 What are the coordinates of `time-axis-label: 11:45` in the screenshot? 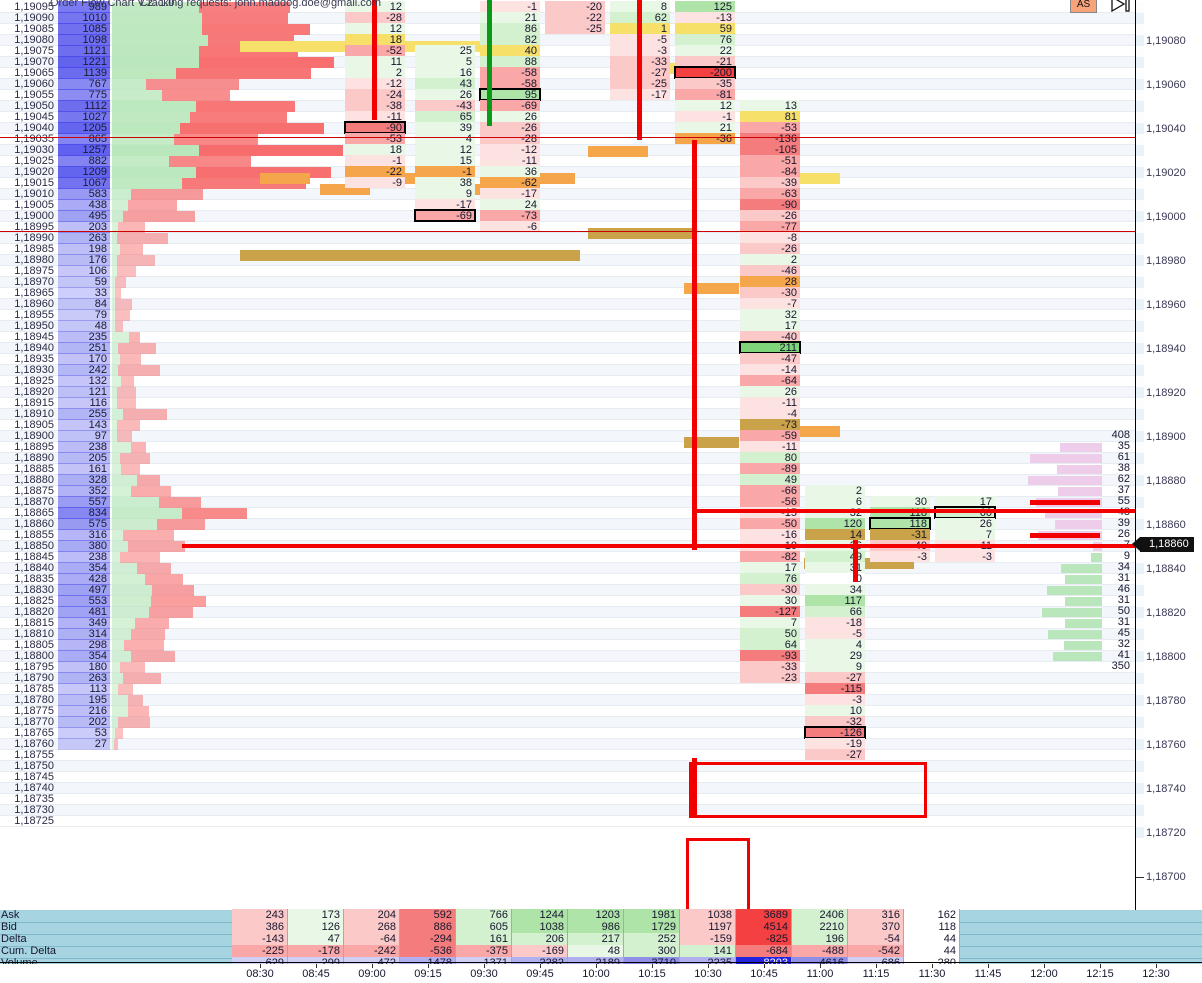 It's located at (988, 974).